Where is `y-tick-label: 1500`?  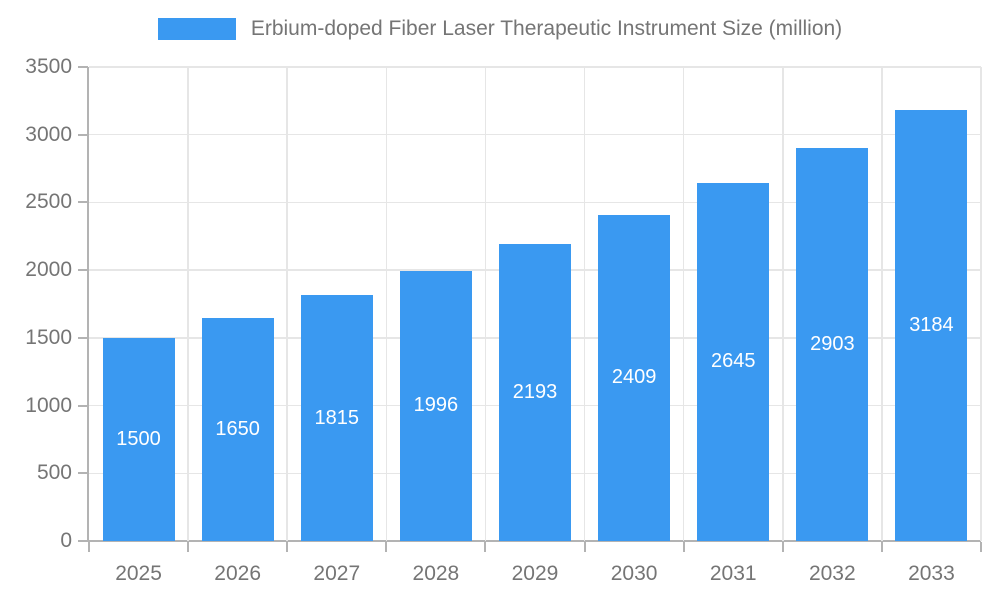
y-tick-label: 1500 is located at coordinates (48, 337).